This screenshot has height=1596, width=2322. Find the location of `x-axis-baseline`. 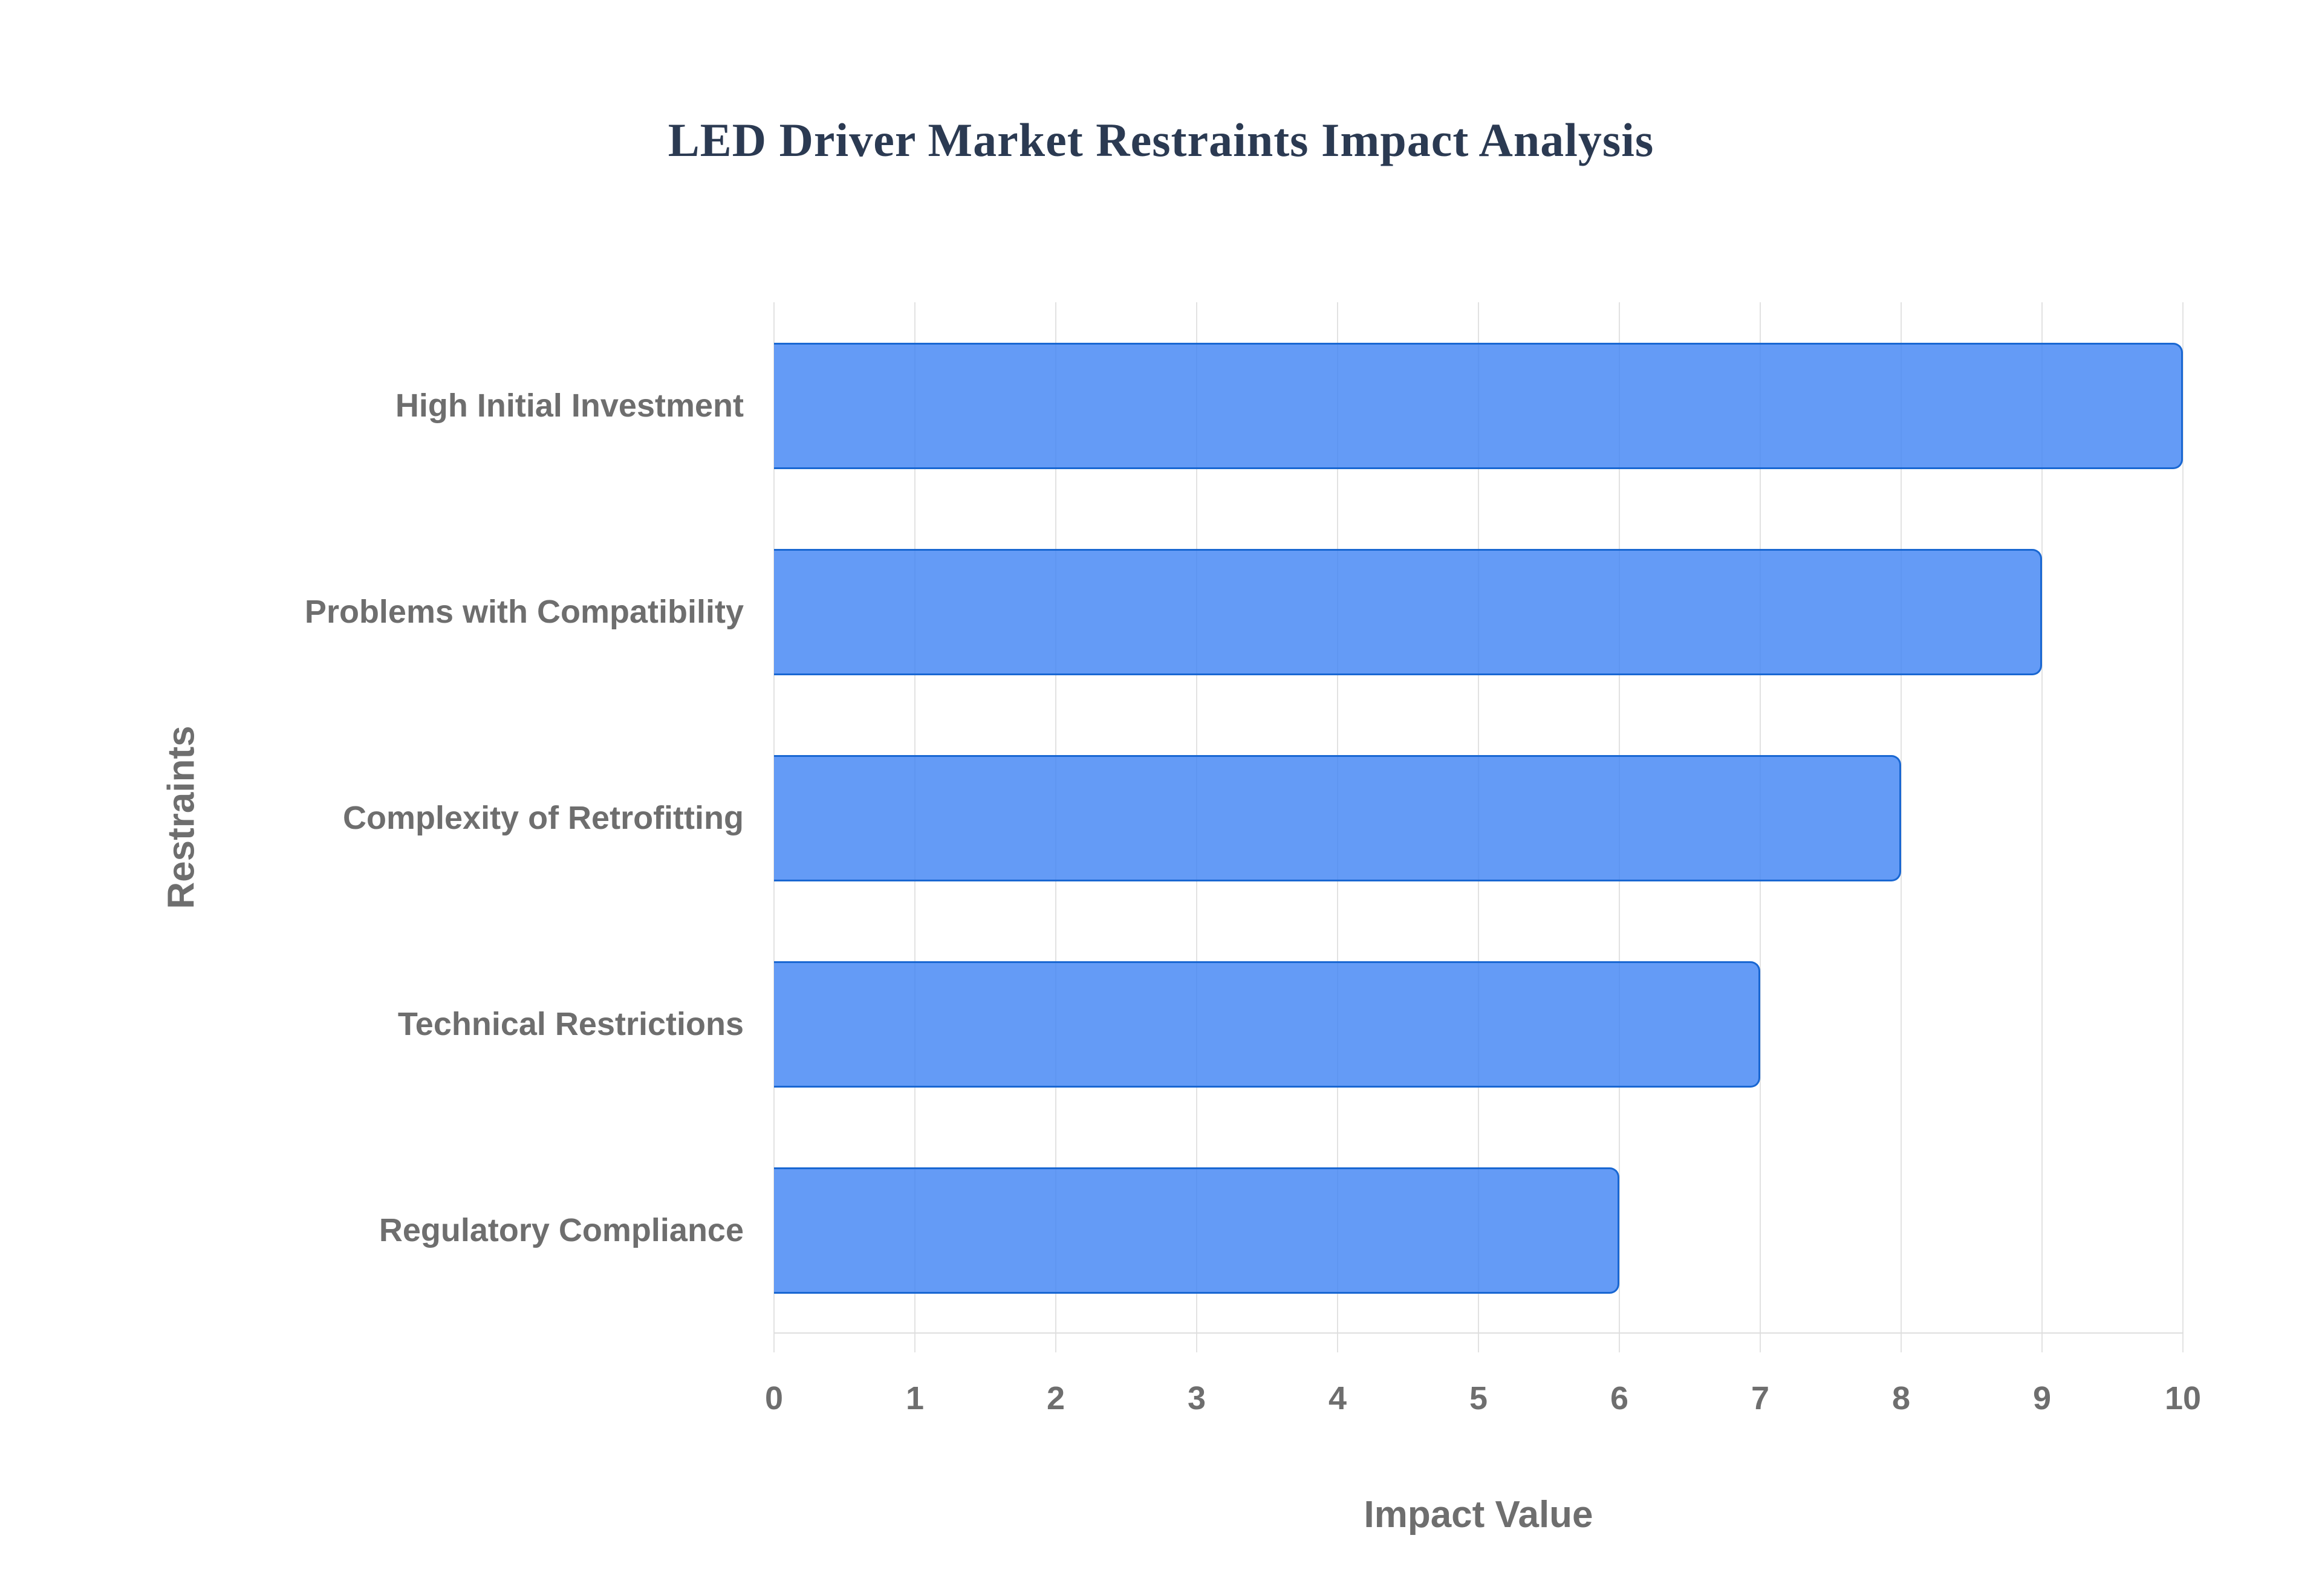

x-axis-baseline is located at coordinates (1478, 1333).